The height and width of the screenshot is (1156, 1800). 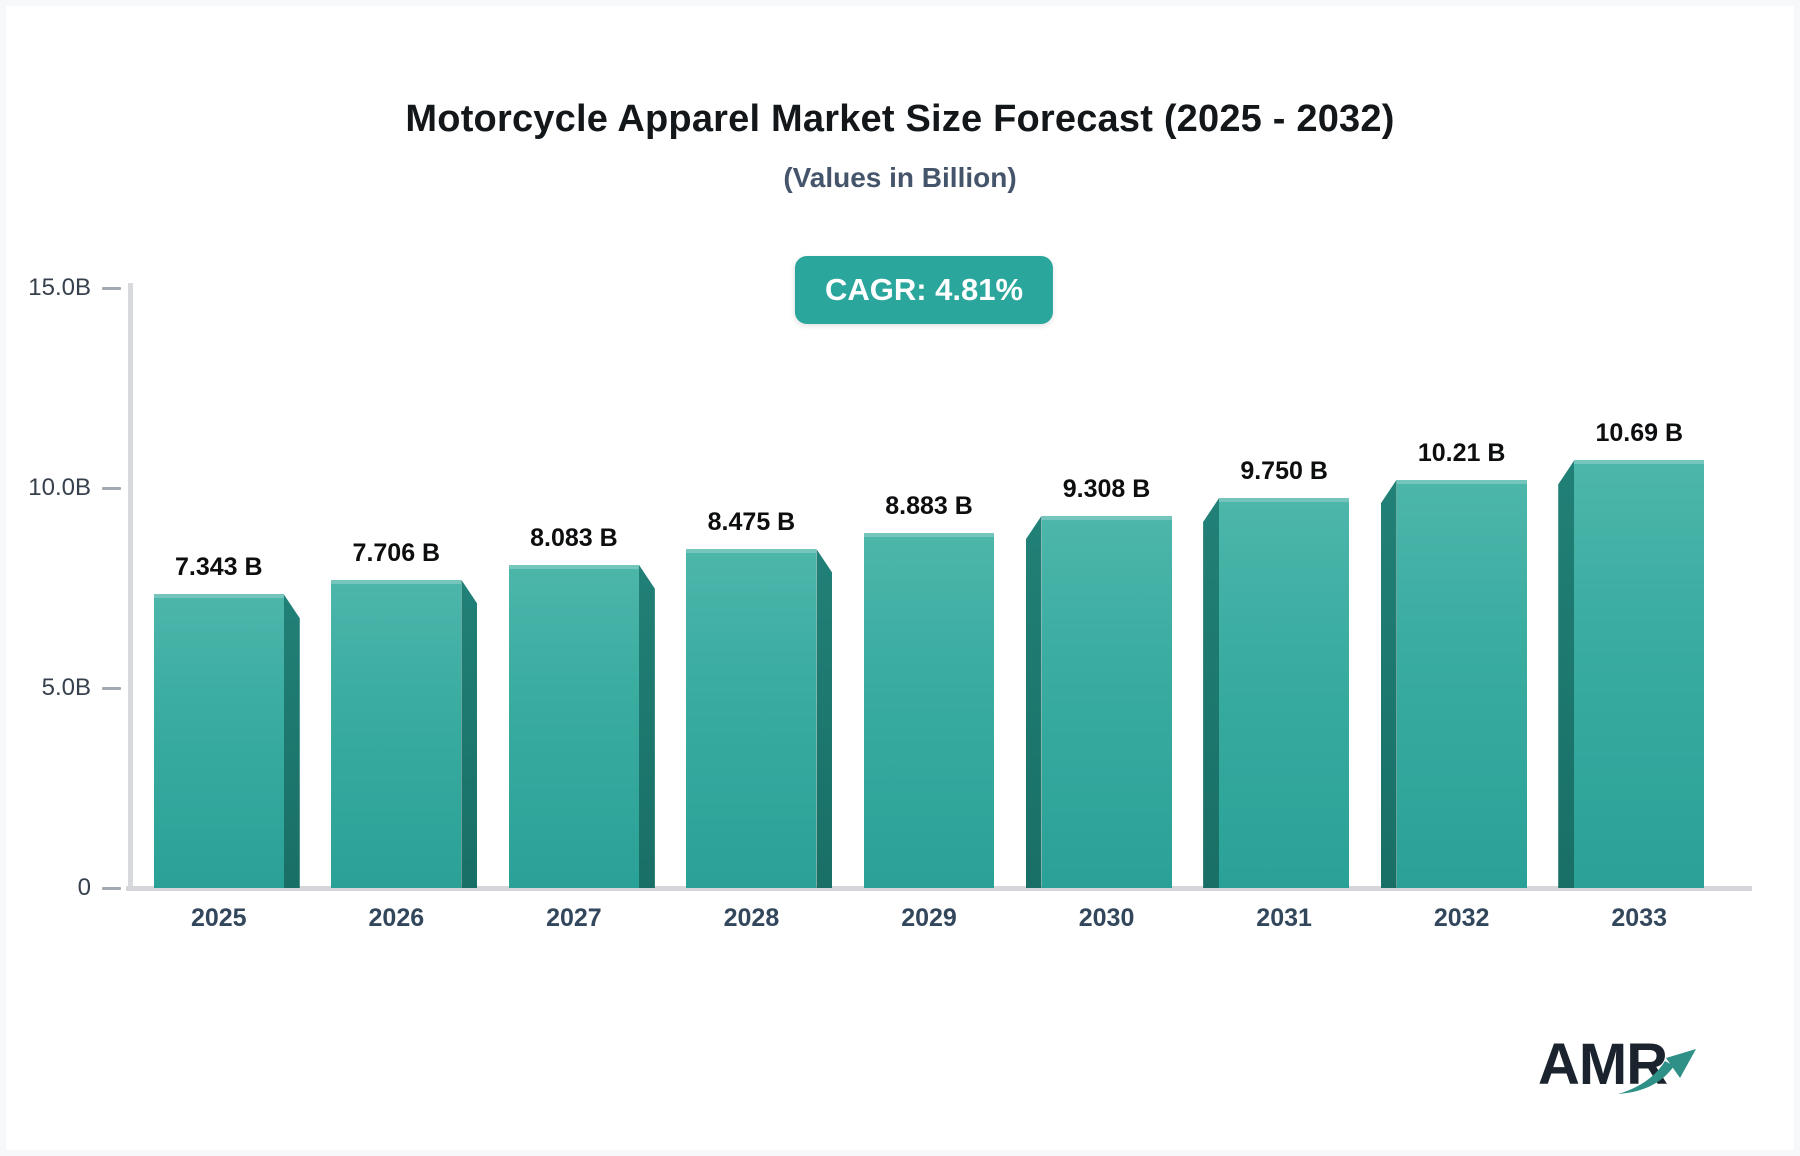 What do you see at coordinates (1211, 693) in the screenshot?
I see `bar-side-2031` at bounding box center [1211, 693].